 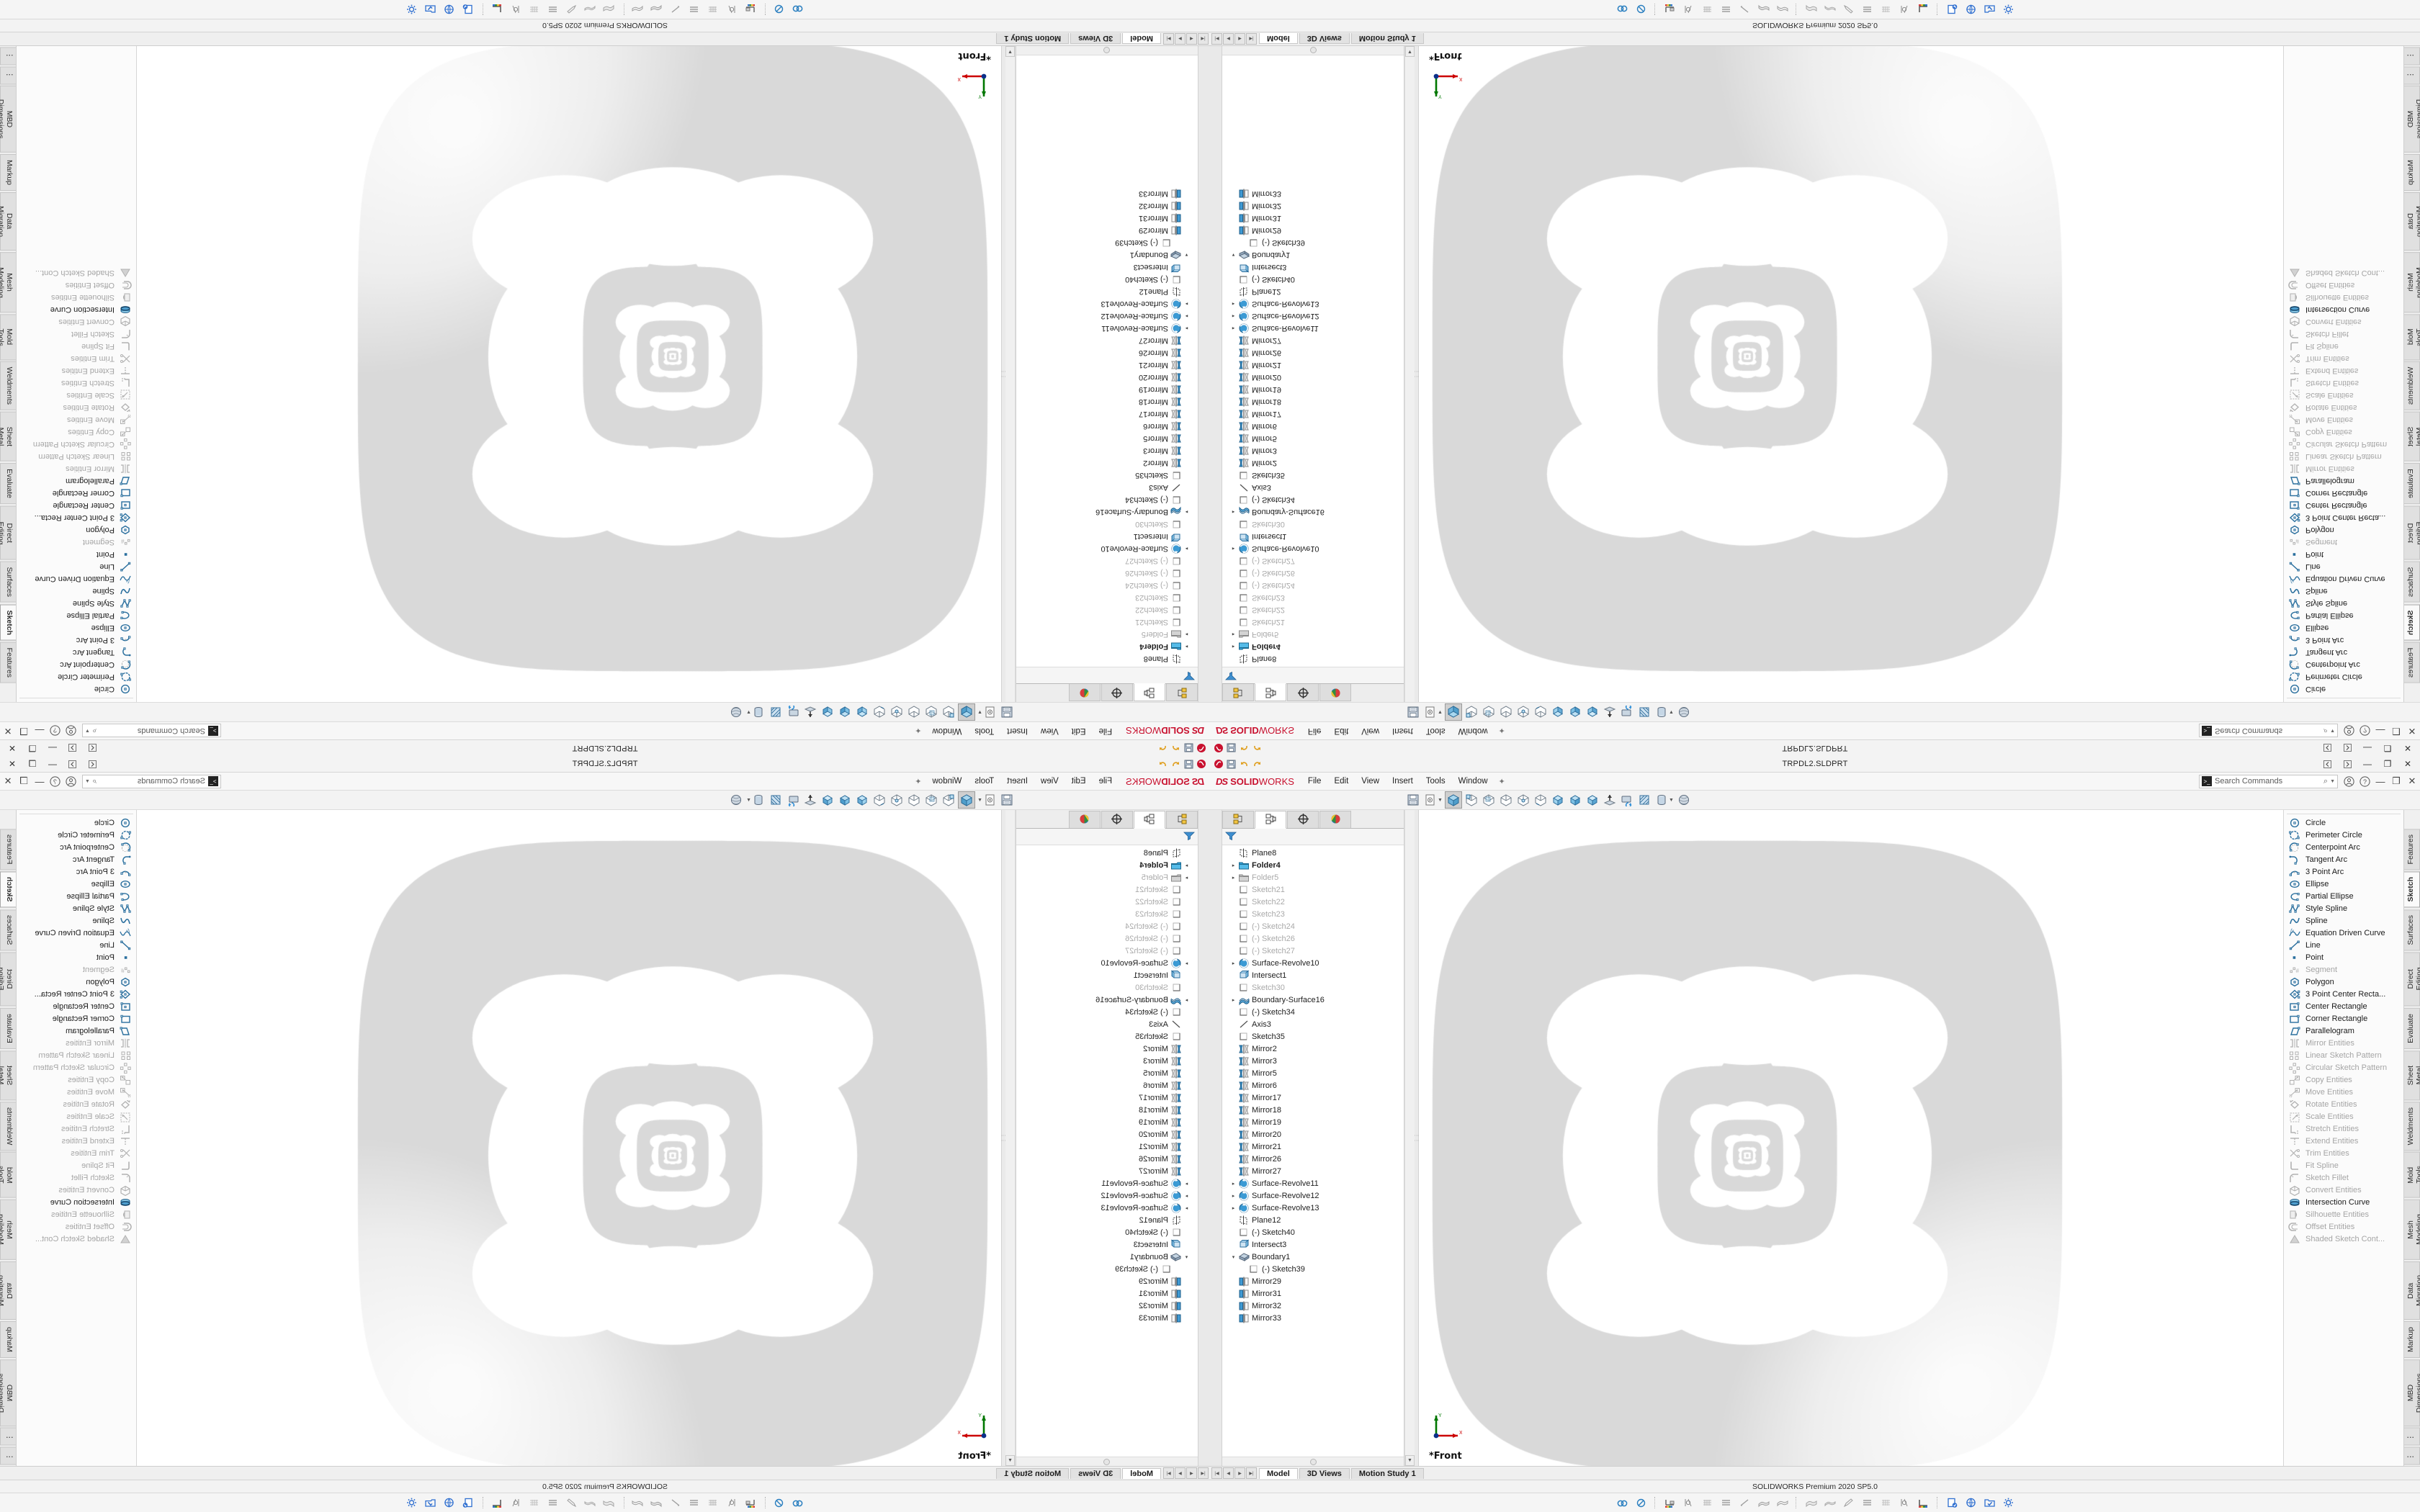 I want to click on feature-tree-node: Mirror20, so click(x=1107, y=378).